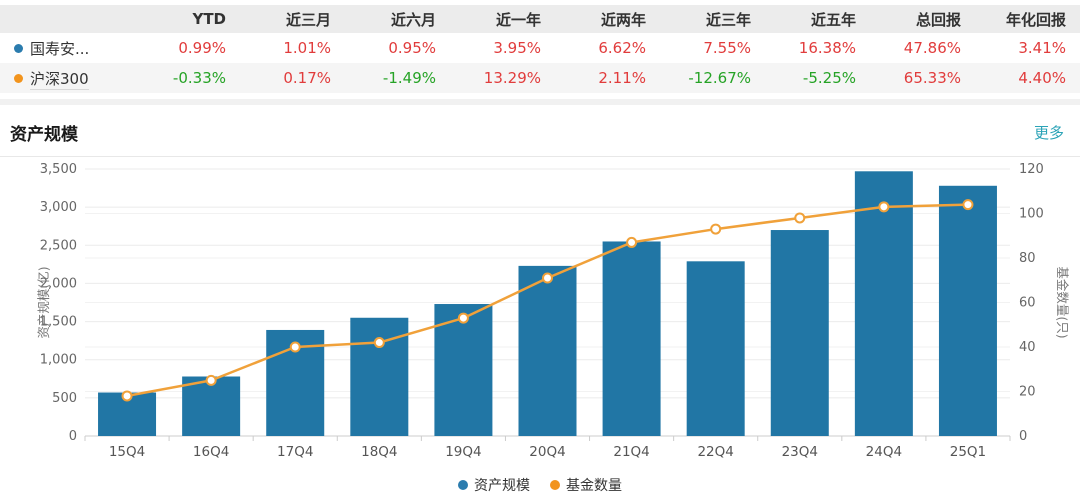 The image size is (1080, 496). What do you see at coordinates (187, 19) in the screenshot?
I see `column-header: YTD` at bounding box center [187, 19].